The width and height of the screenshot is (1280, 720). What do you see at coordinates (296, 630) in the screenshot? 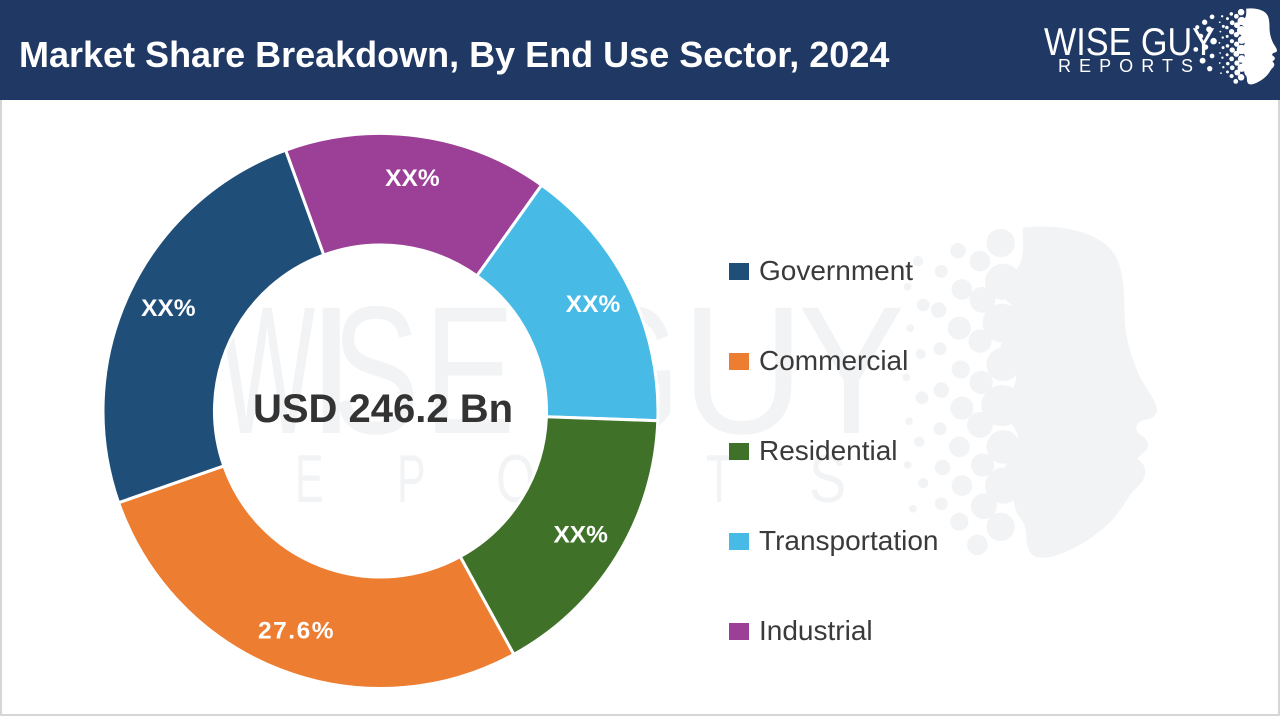
I see `svg-text: 27.6%` at bounding box center [296, 630].